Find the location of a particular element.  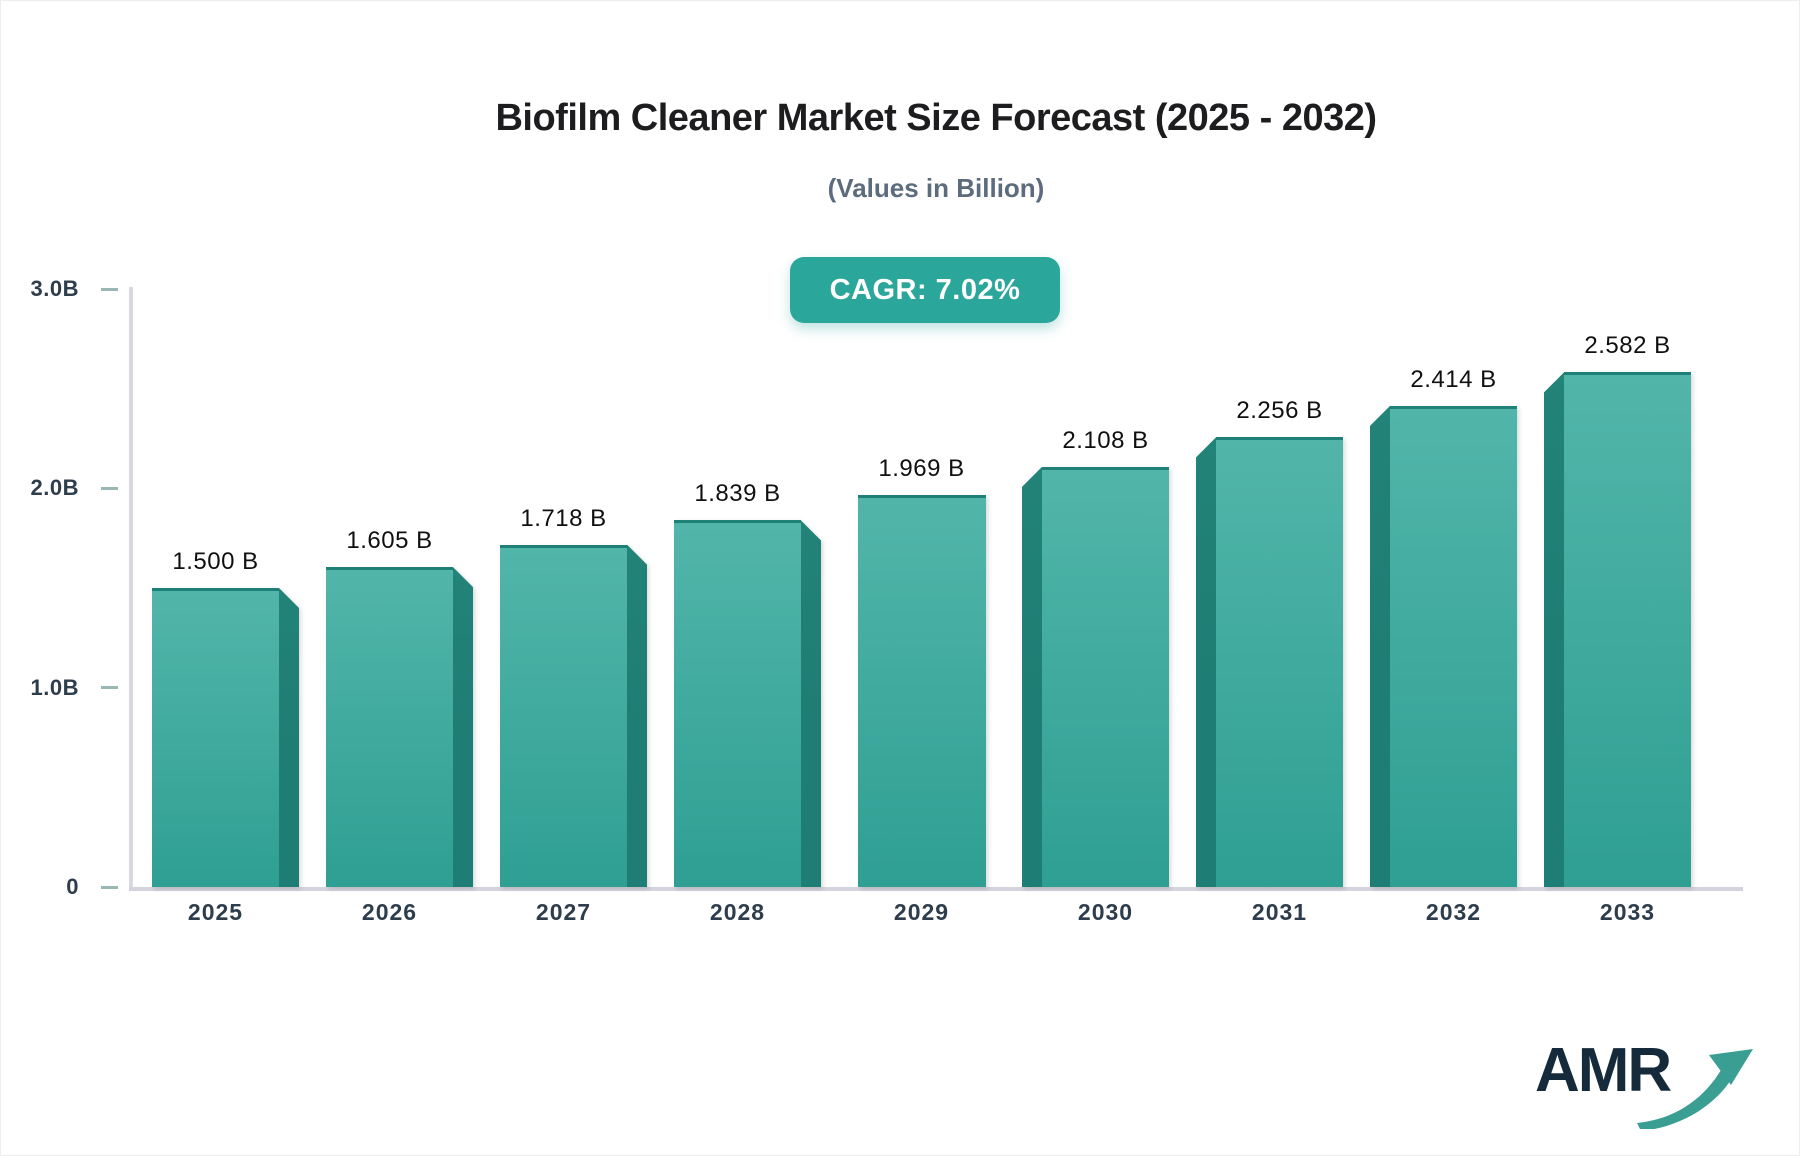

y-tick-label: 1.0B is located at coordinates (54, 687).